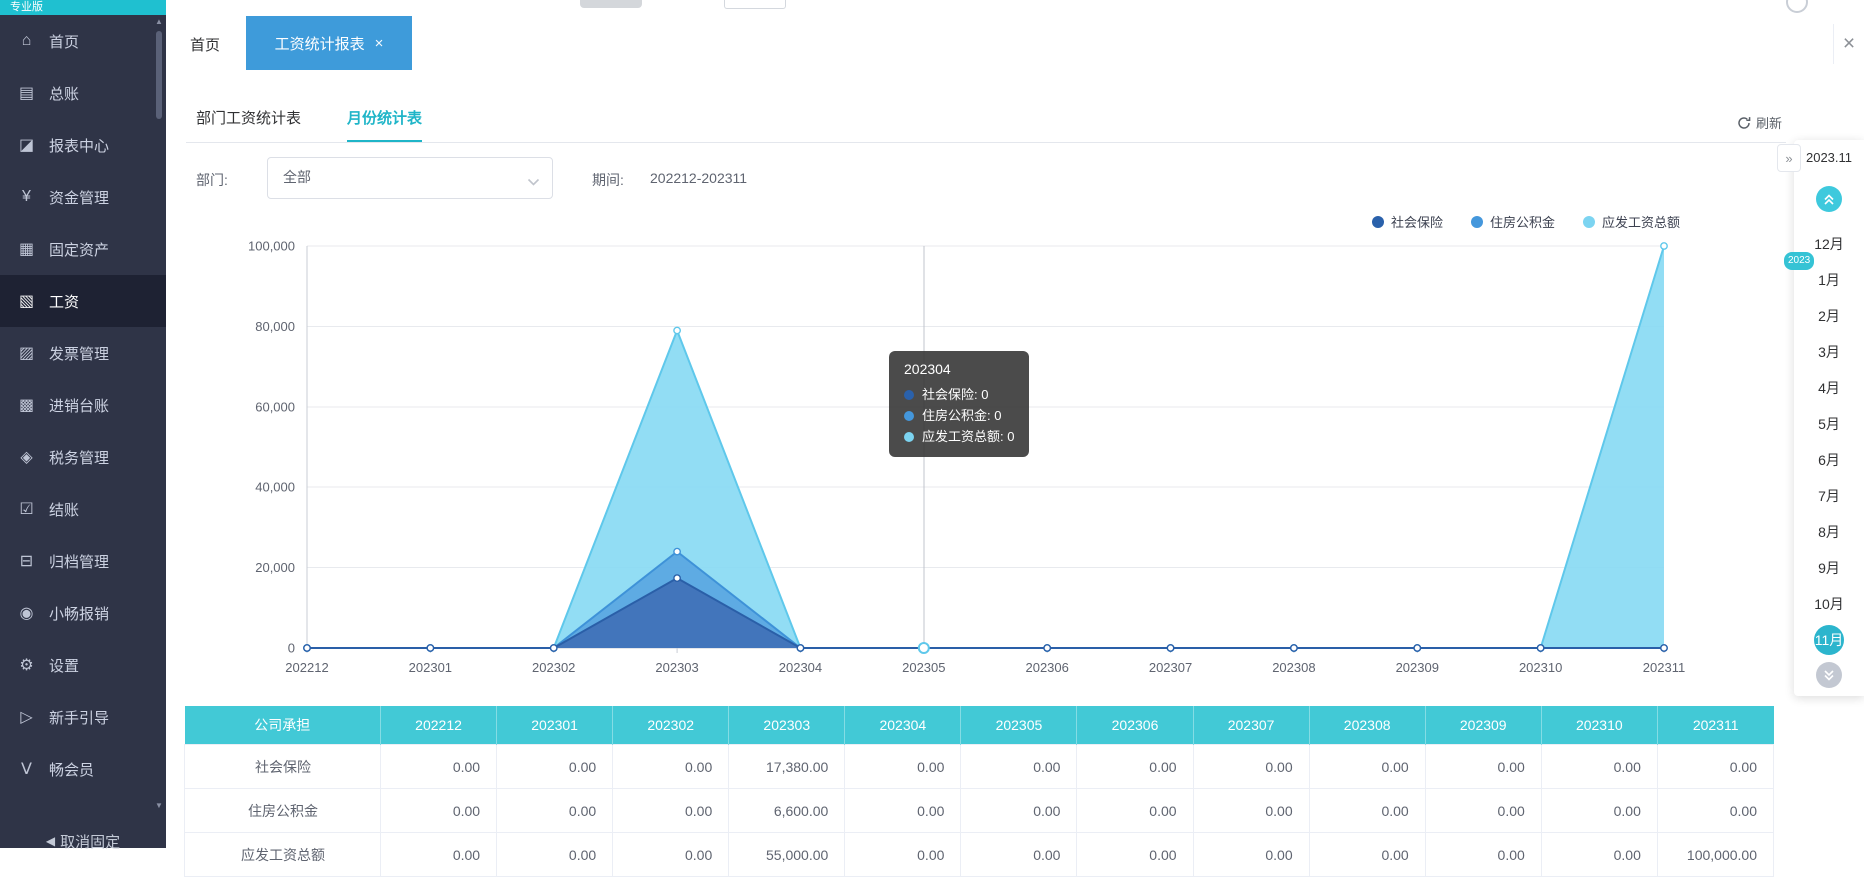 This screenshot has height=877, width=1864. Describe the element at coordinates (787, 810) in the screenshot. I see `table-cell: 6,600.00` at that location.